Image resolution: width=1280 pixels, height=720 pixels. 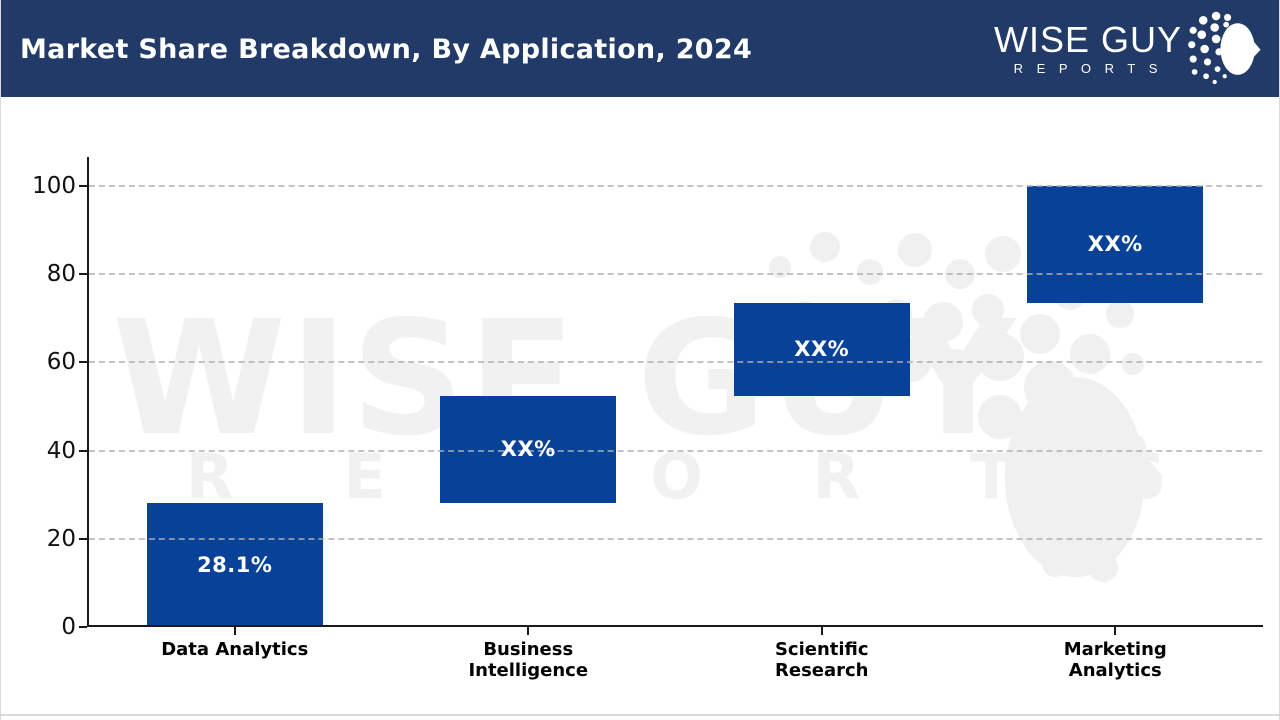 What do you see at coordinates (61, 450) in the screenshot?
I see `y-tick-label: 40` at bounding box center [61, 450].